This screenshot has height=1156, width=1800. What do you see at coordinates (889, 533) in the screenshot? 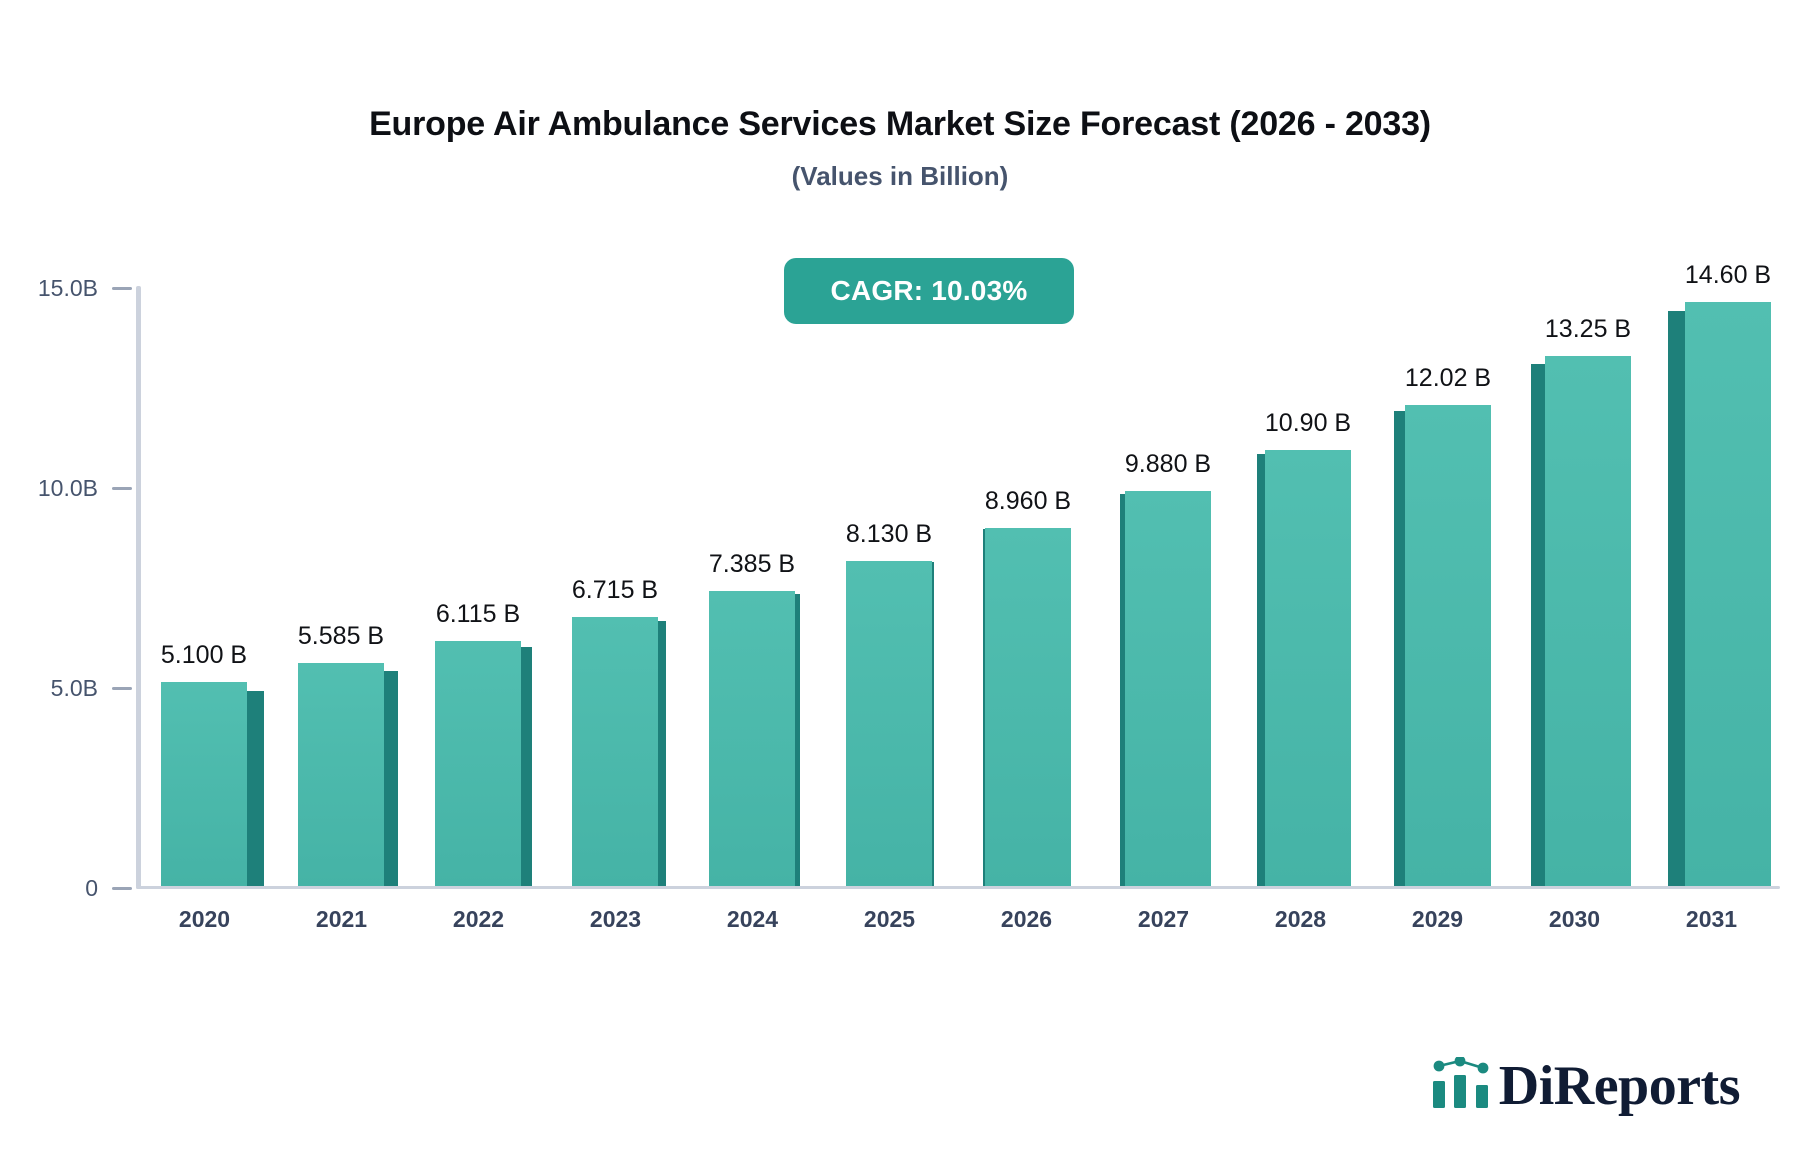
I see `bar-value-label: 8.130 B` at bounding box center [889, 533].